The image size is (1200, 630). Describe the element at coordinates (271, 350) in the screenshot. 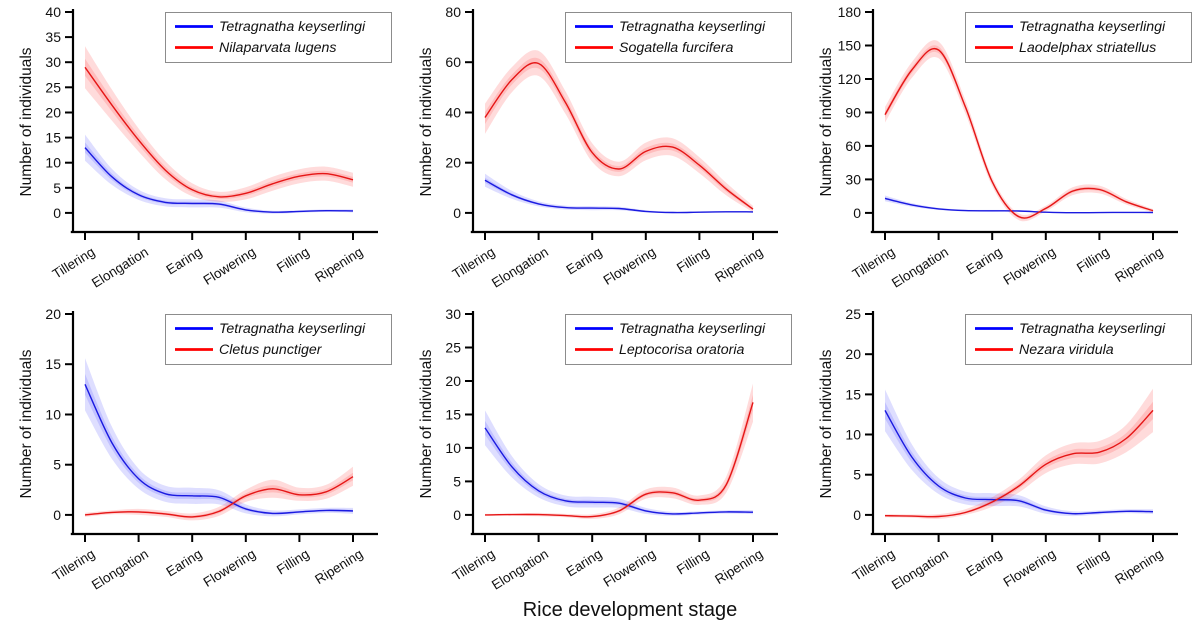

I see `legend-label: Cletus punctiger` at that location.